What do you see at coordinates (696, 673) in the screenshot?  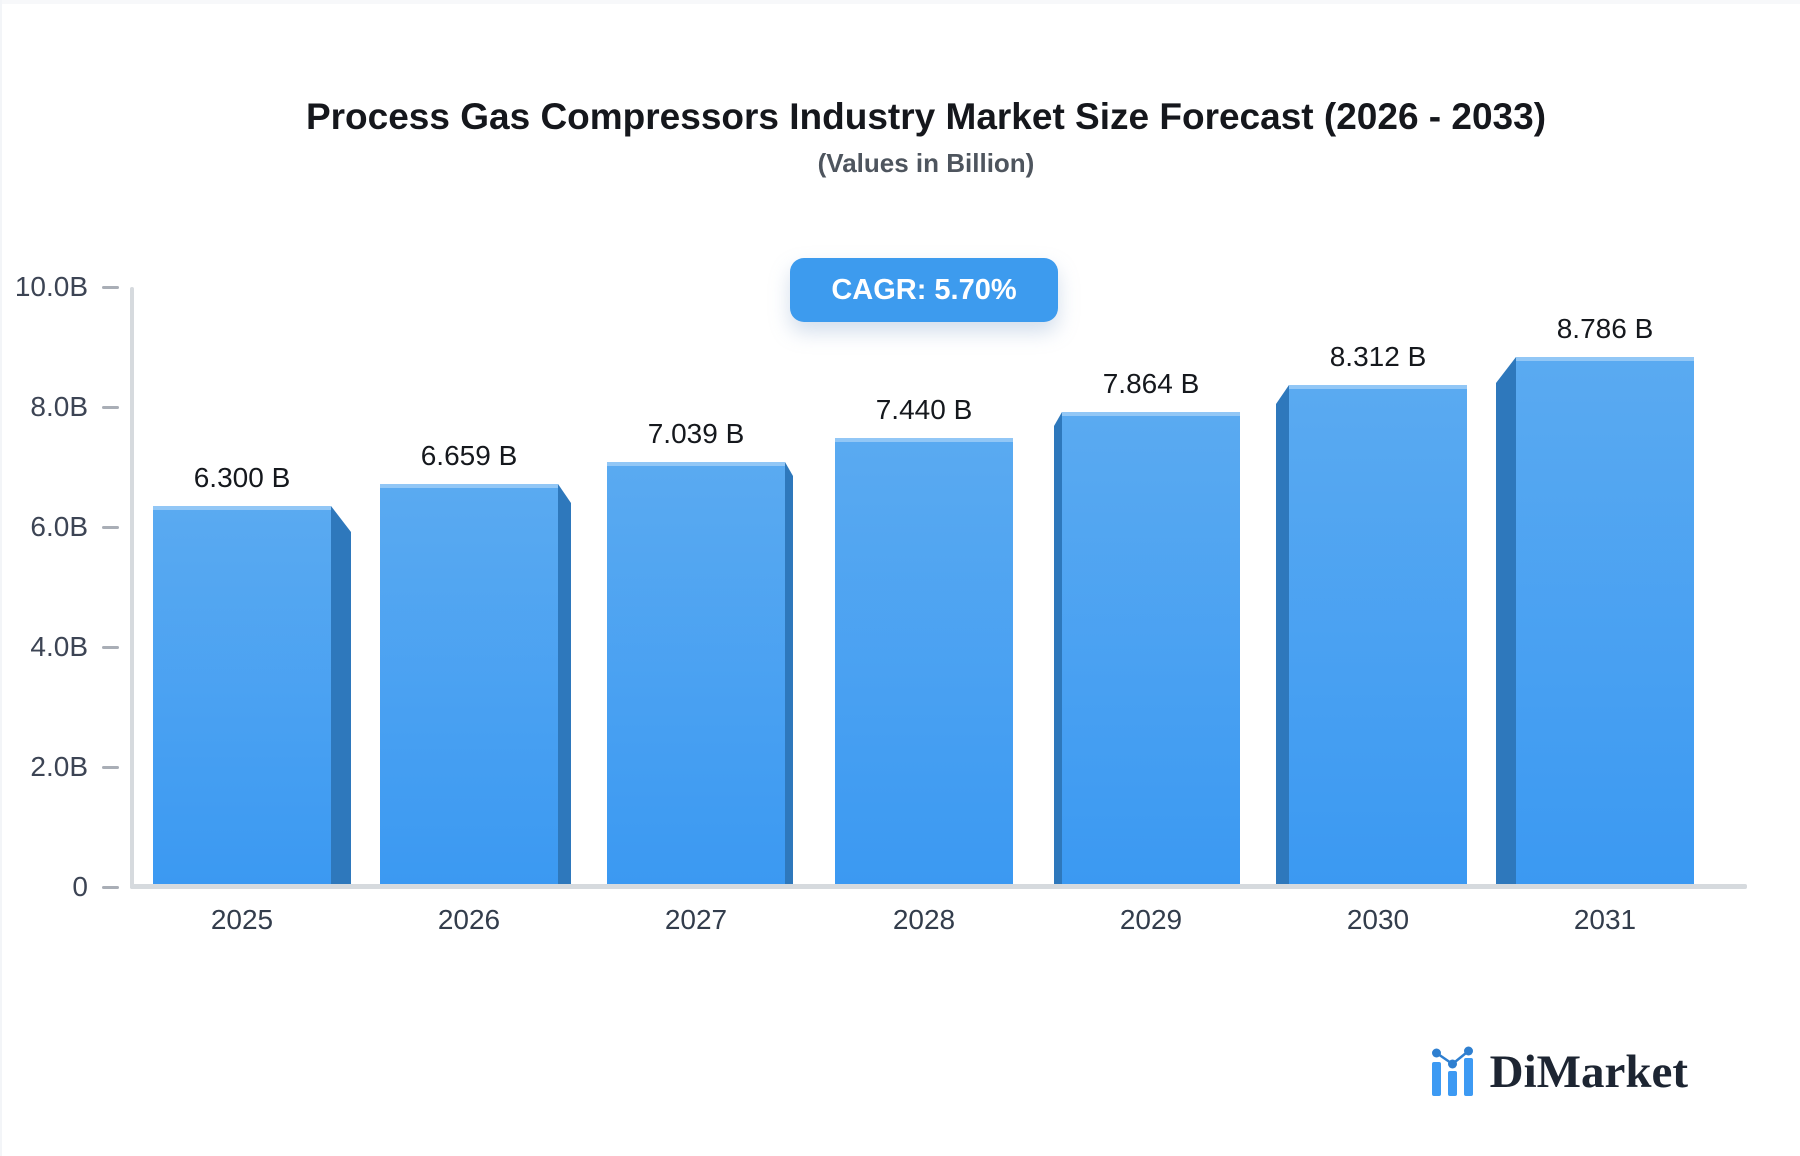 I see `bar-2027` at bounding box center [696, 673].